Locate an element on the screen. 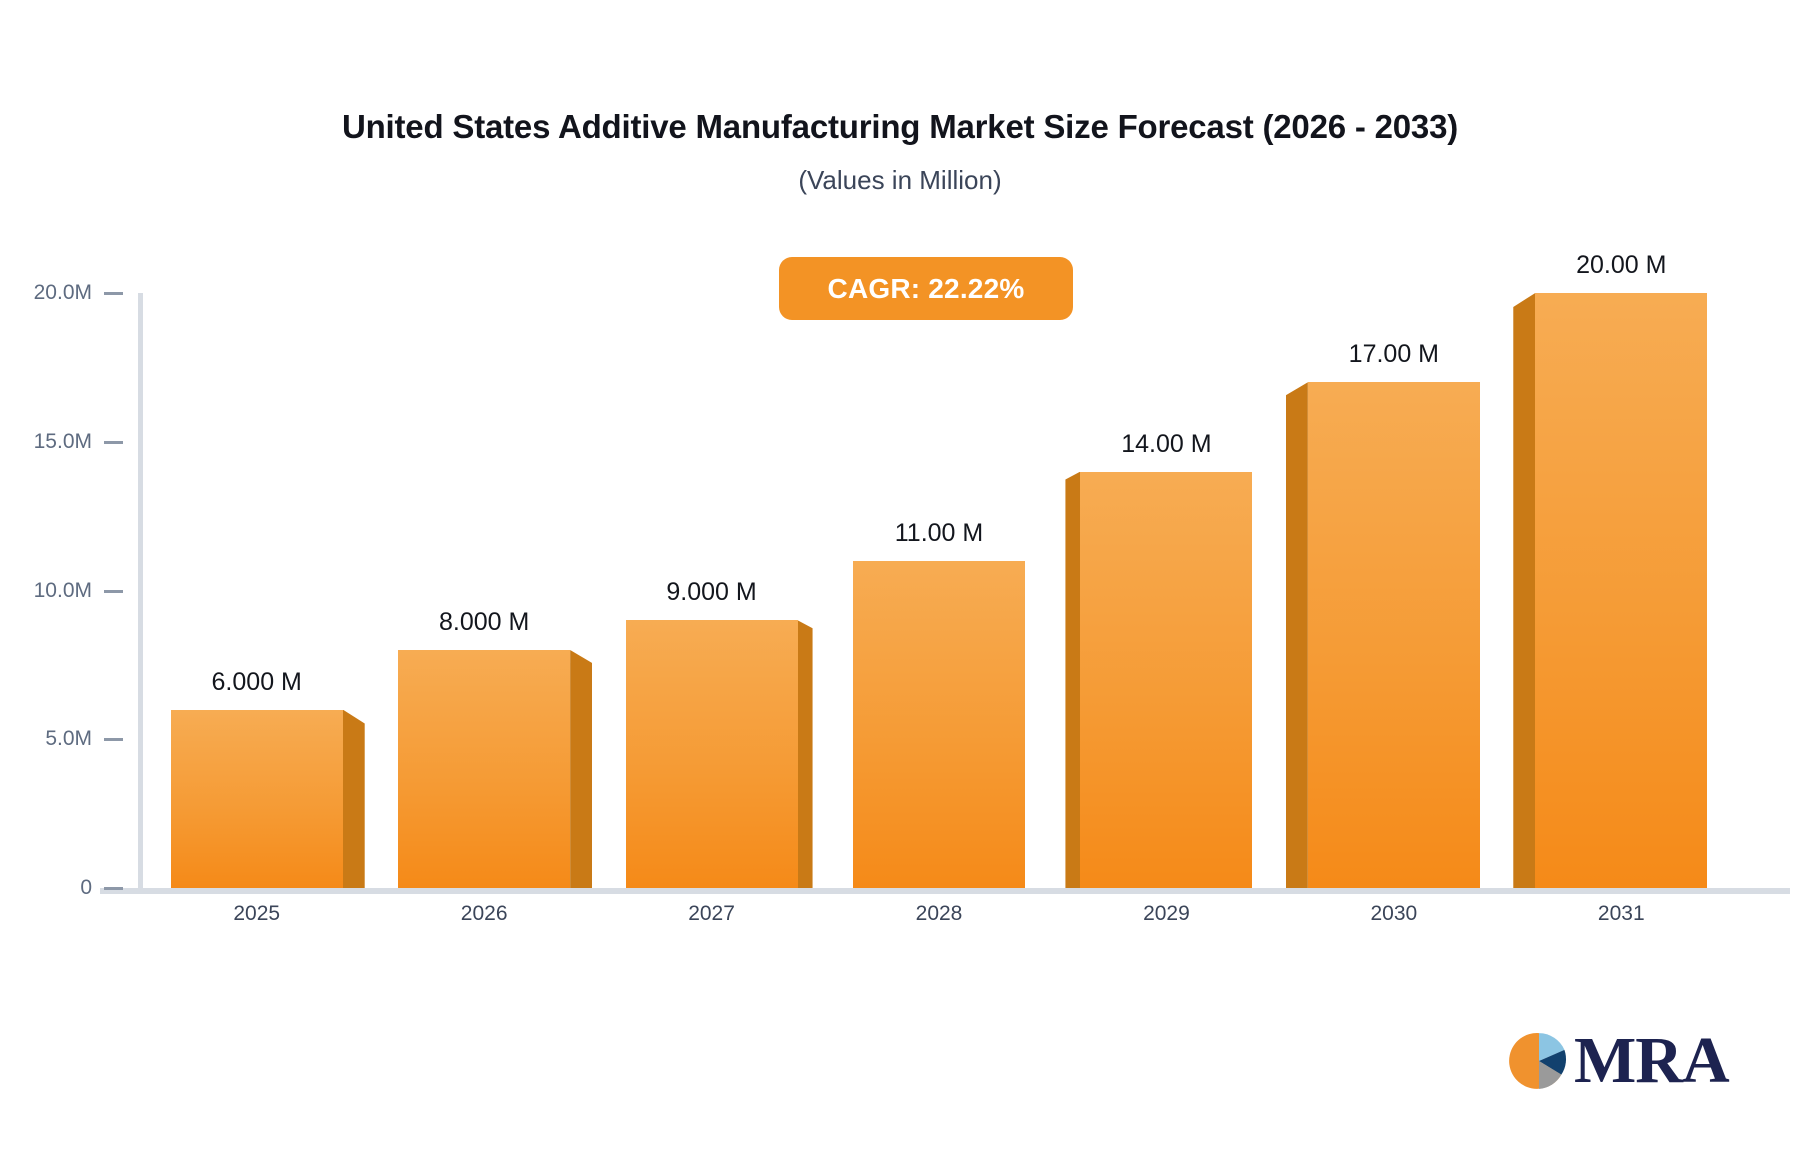 This screenshot has width=1800, height=1156. bar-value-label: 8.000 M is located at coordinates (484, 622).